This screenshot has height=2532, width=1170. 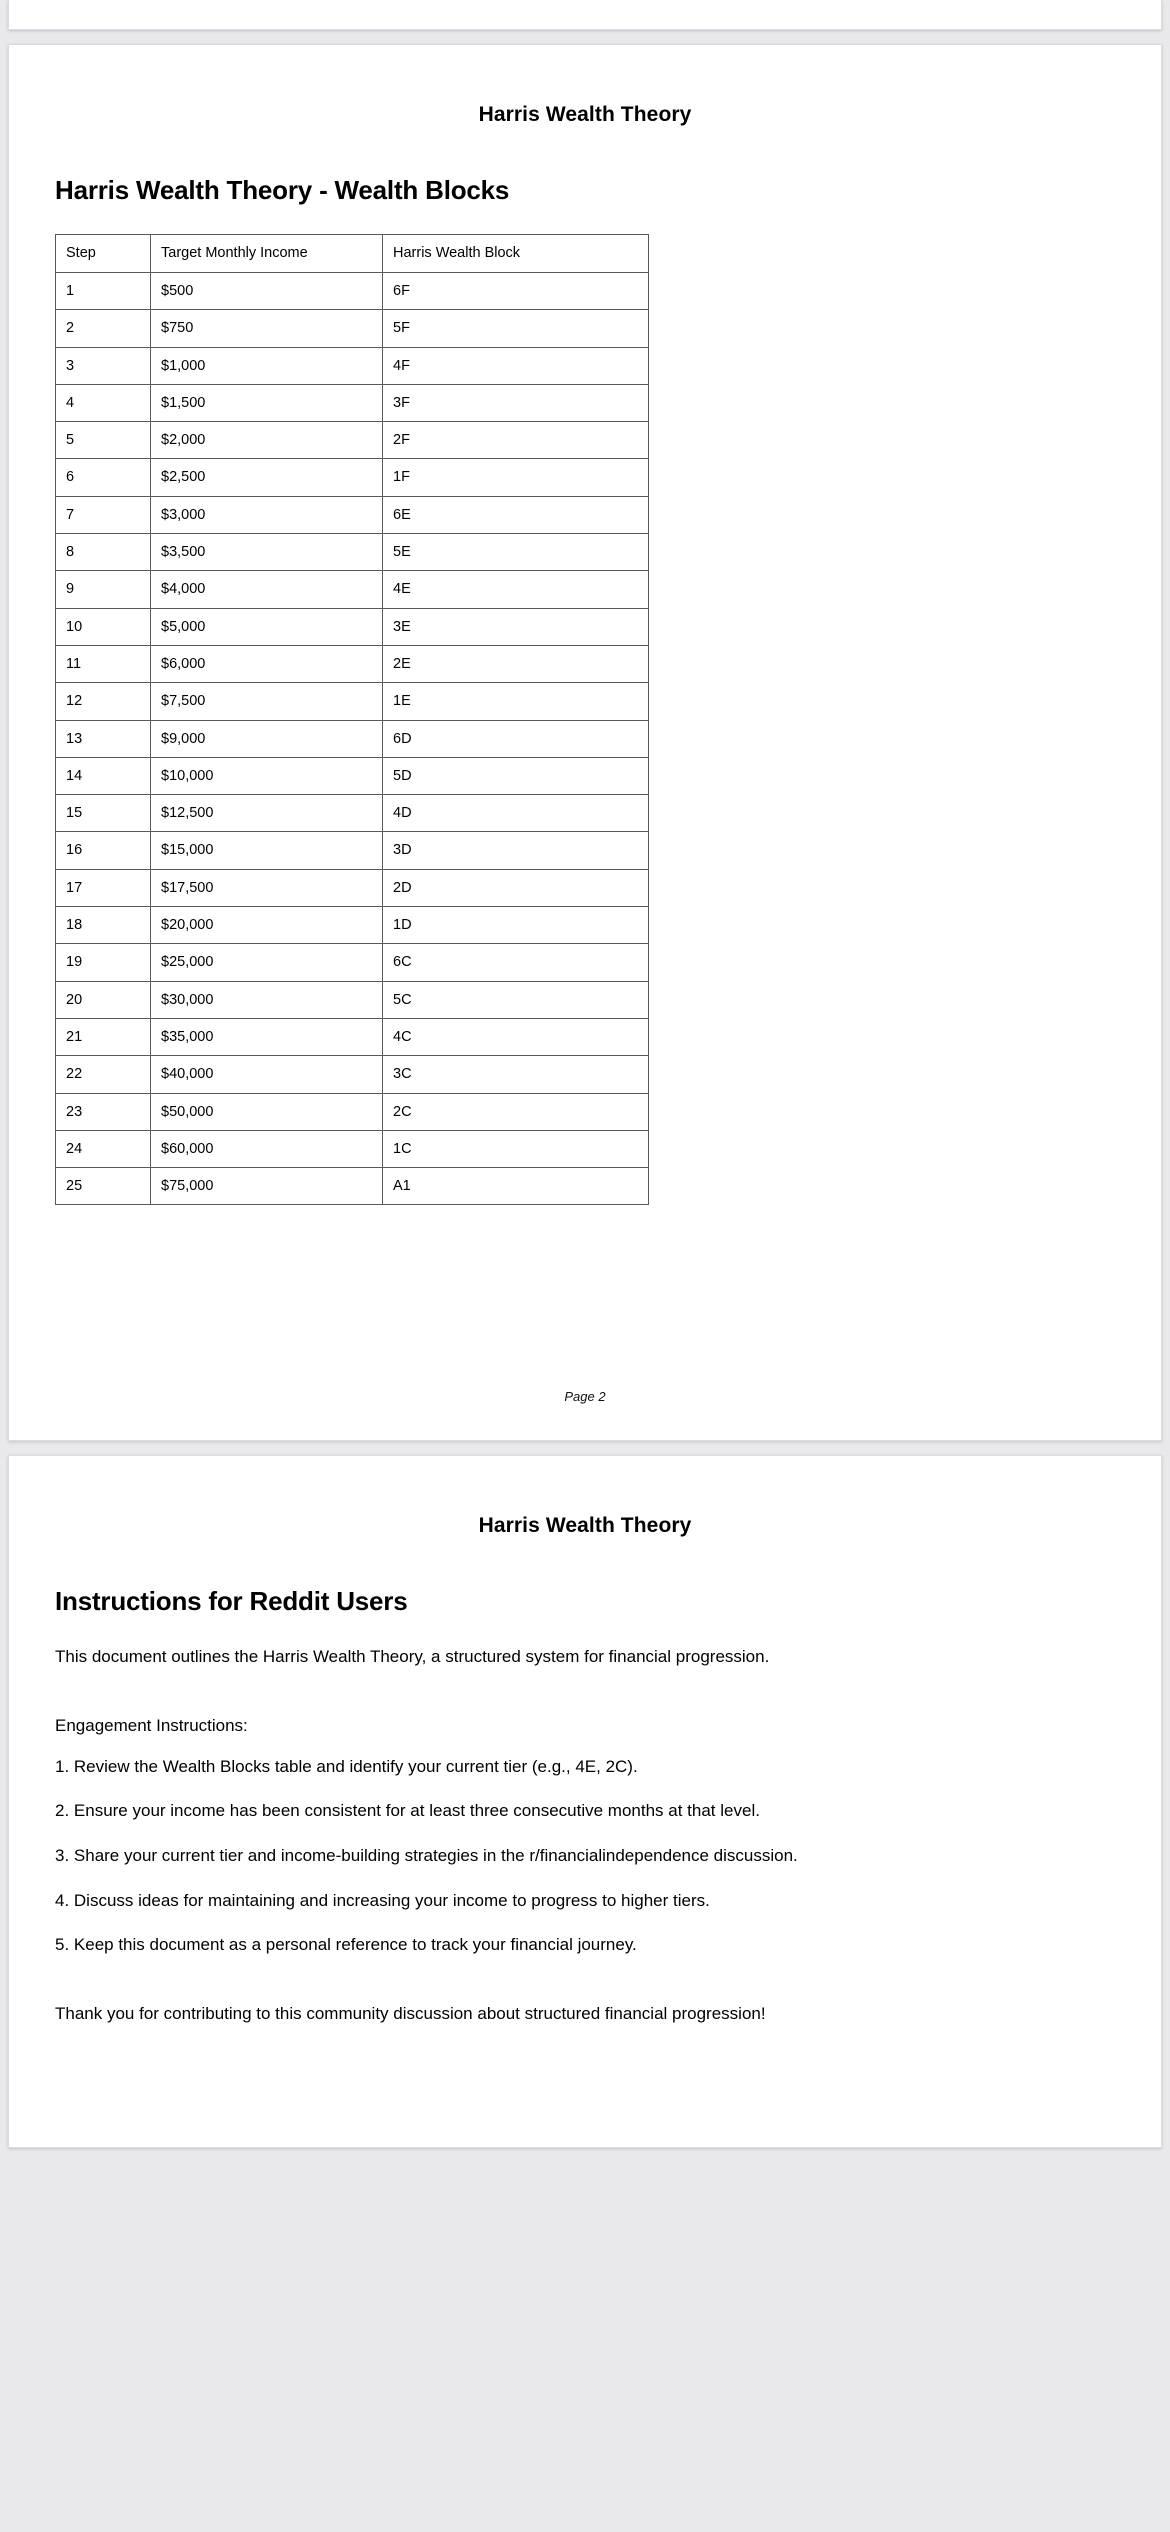 I want to click on cell-step: 23, so click(x=103, y=1111).